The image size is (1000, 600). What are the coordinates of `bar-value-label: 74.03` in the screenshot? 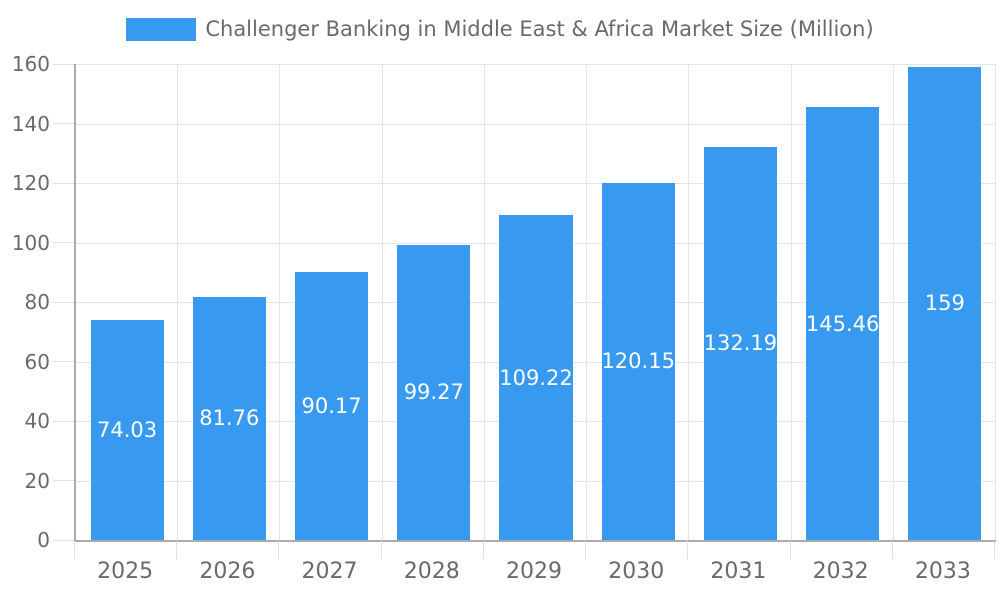 It's located at (127, 429).